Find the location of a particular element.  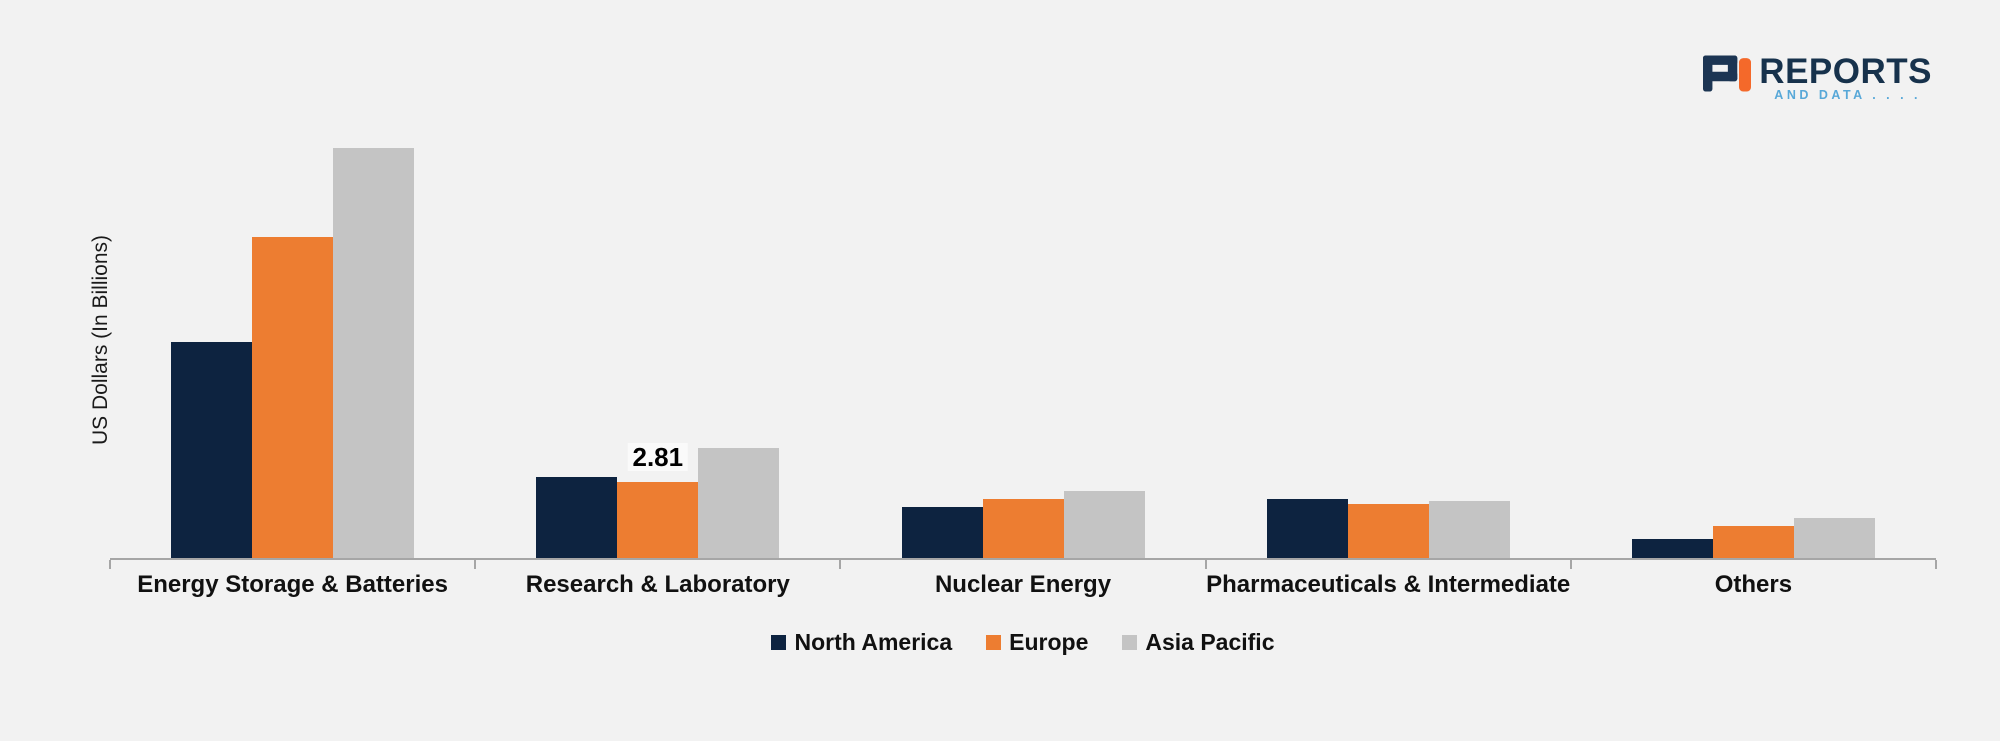

logo-subtitle: AND DATA . . . . is located at coordinates (1848, 95).